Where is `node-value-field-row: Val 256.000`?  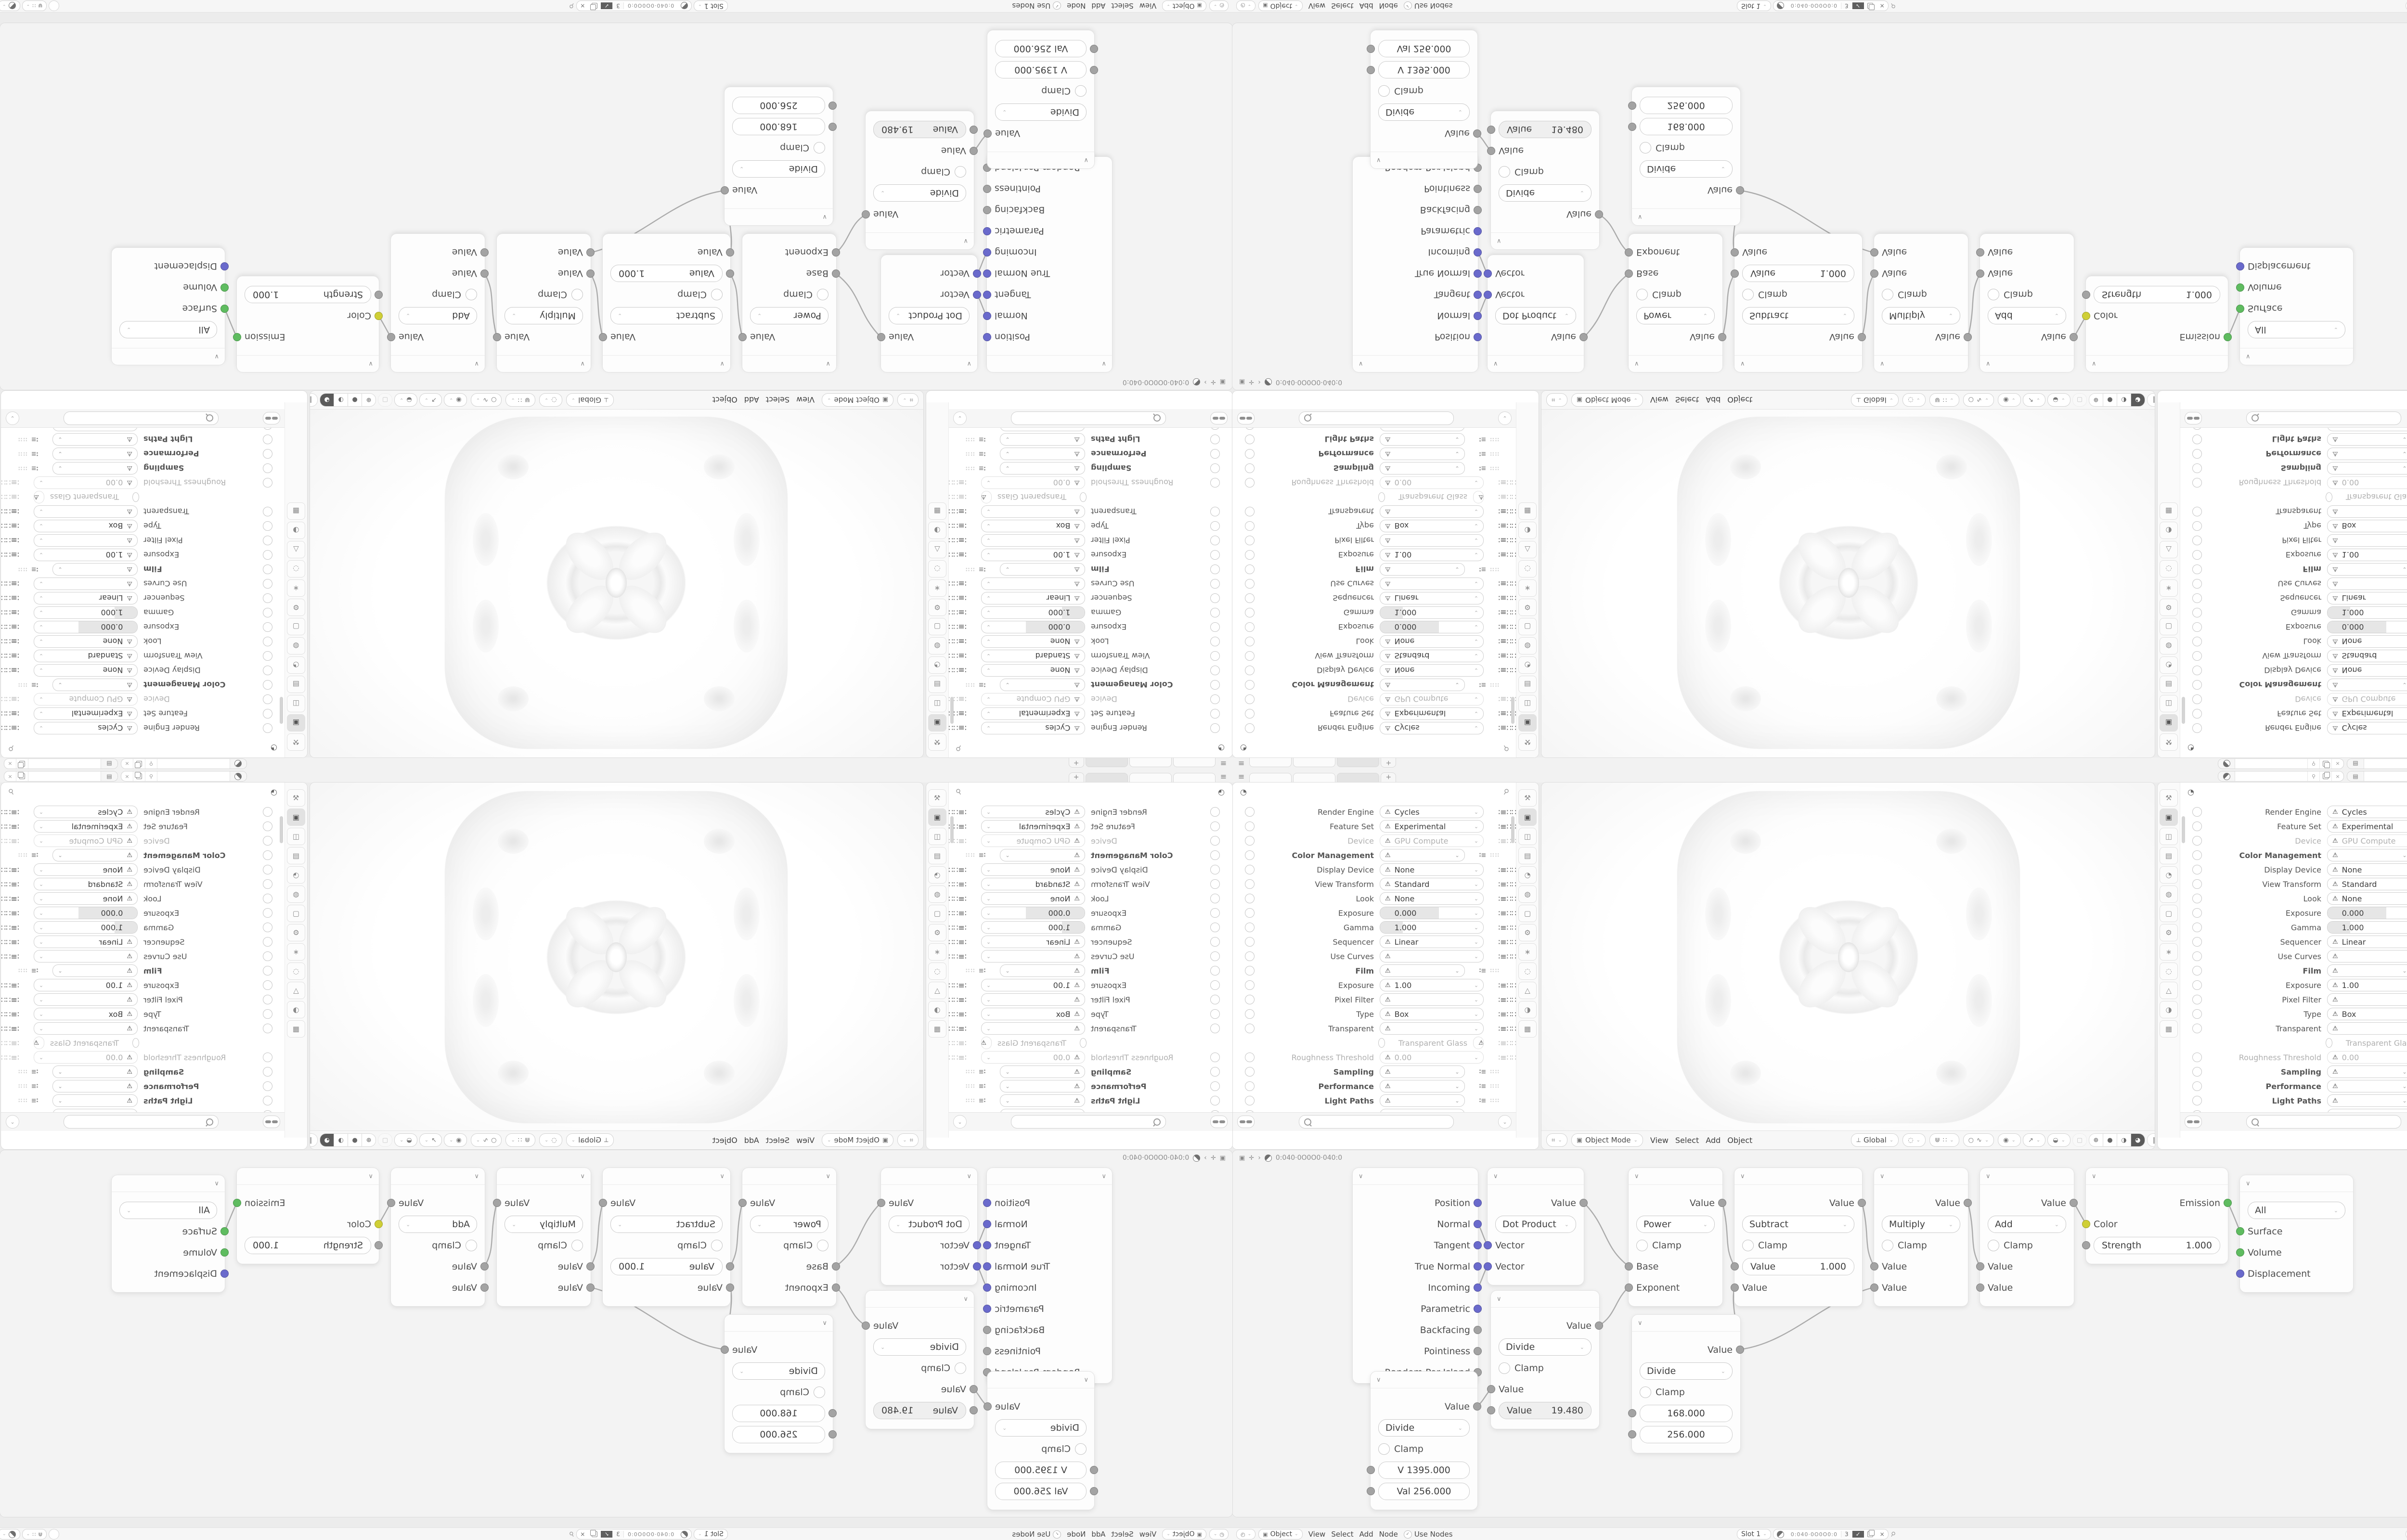 node-value-field-row: Val 256.000 is located at coordinates (1042, 1491).